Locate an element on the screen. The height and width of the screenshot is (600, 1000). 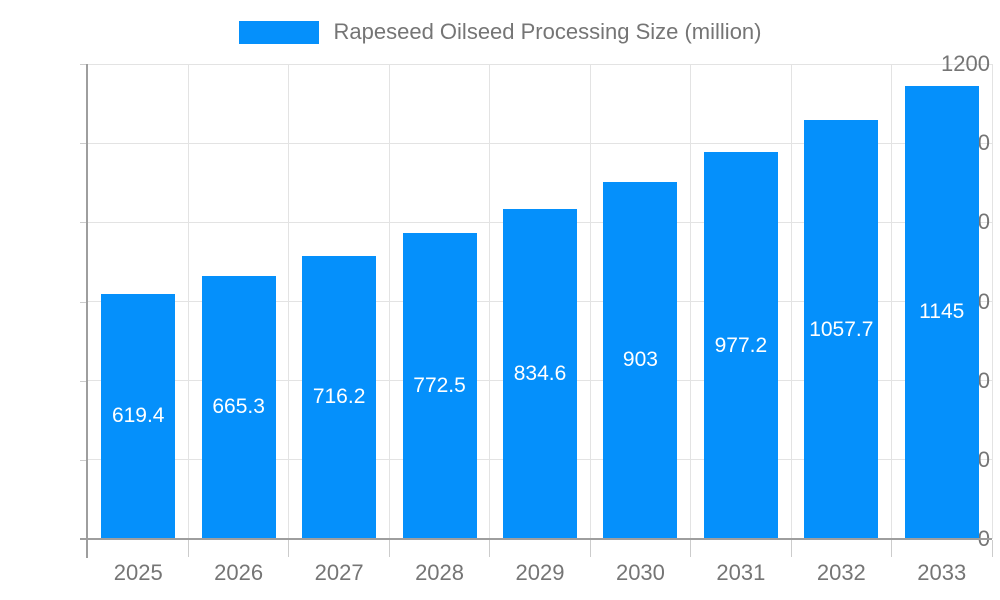
x-axis-tick-label: 2025 is located at coordinates (138, 572).